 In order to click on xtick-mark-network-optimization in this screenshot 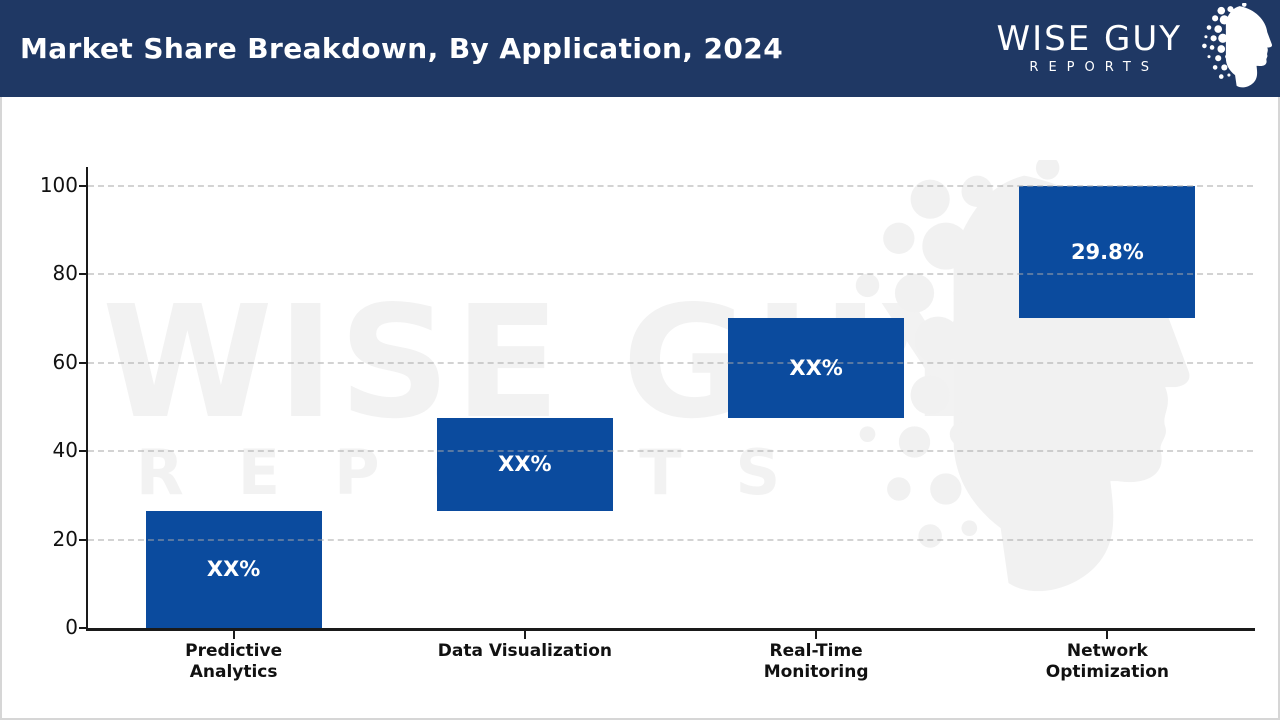, I will do `click(1107, 635)`.